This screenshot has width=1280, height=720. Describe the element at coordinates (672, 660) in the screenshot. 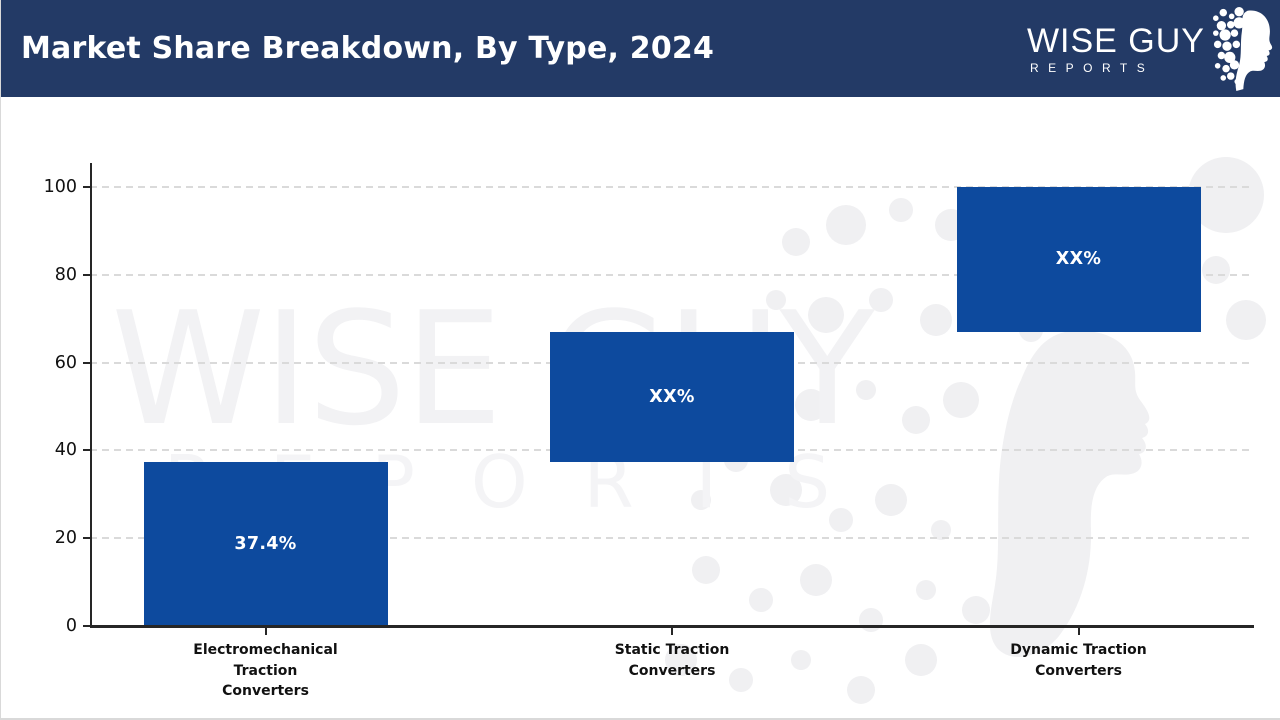

I see `category-label: Static Traction Converters` at that location.